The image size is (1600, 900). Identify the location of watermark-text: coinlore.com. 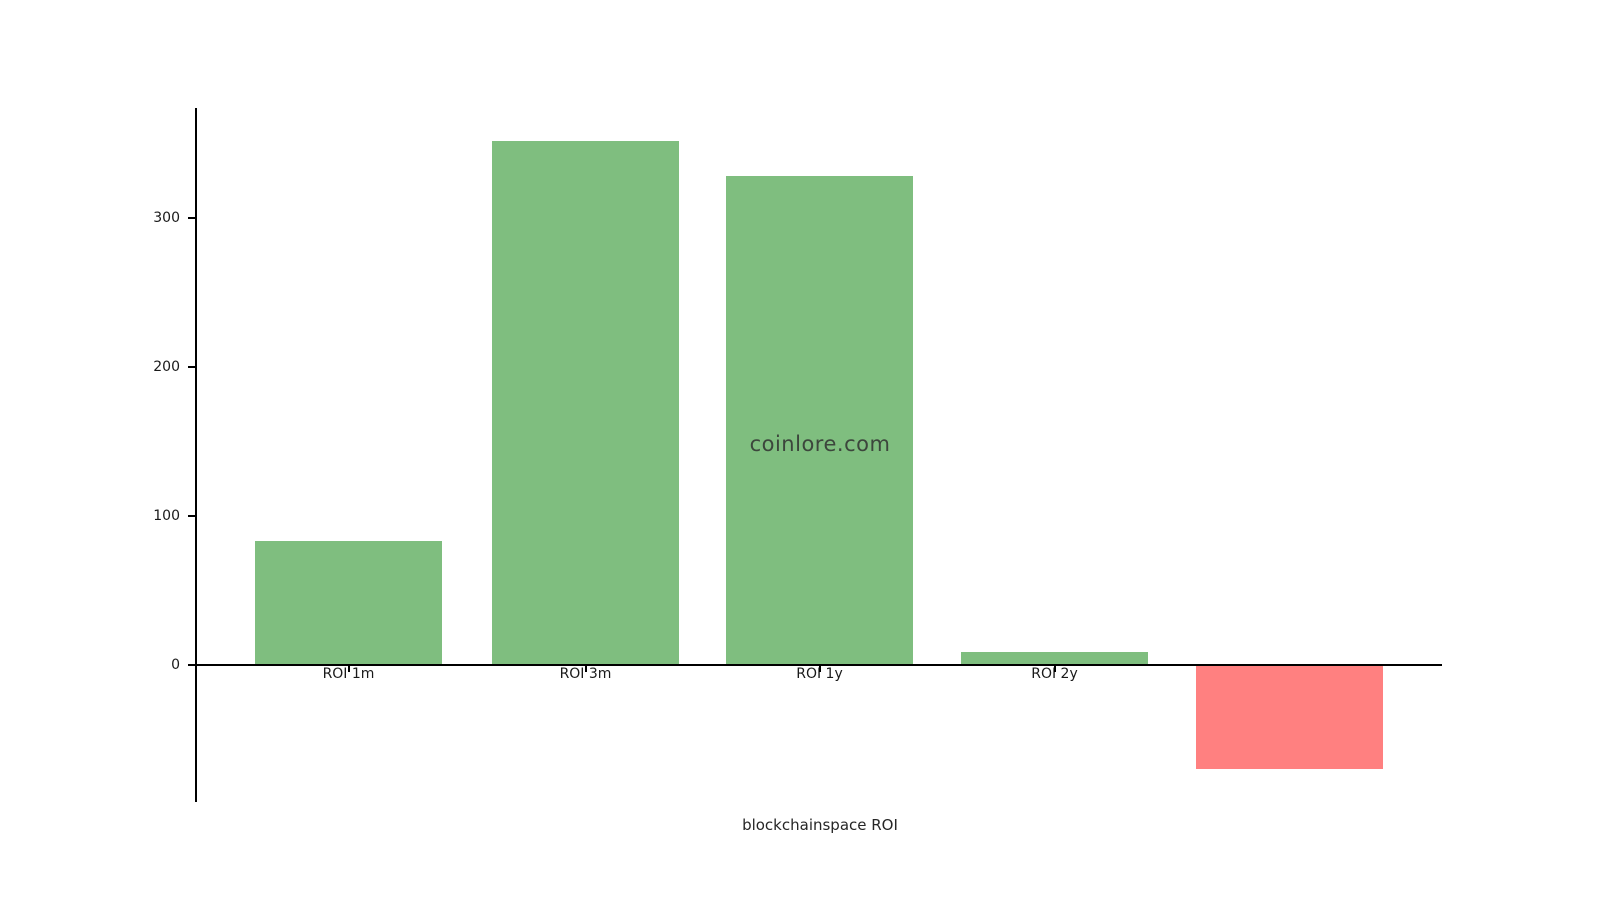
(820, 444).